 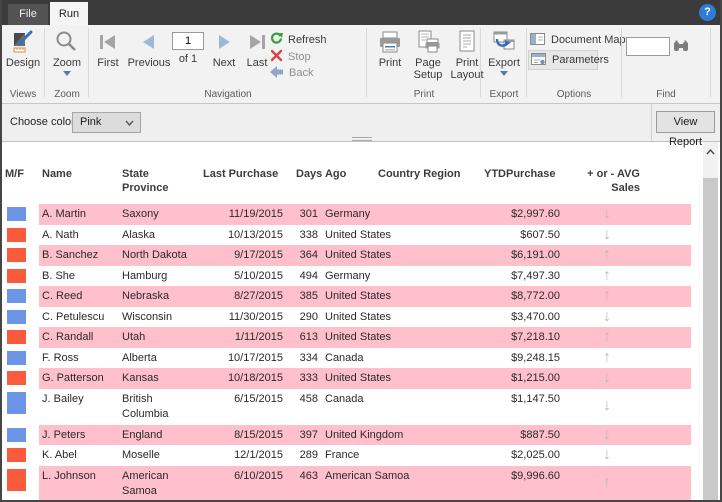 What do you see at coordinates (342, 455) in the screenshot?
I see `cell-country-region: France` at bounding box center [342, 455].